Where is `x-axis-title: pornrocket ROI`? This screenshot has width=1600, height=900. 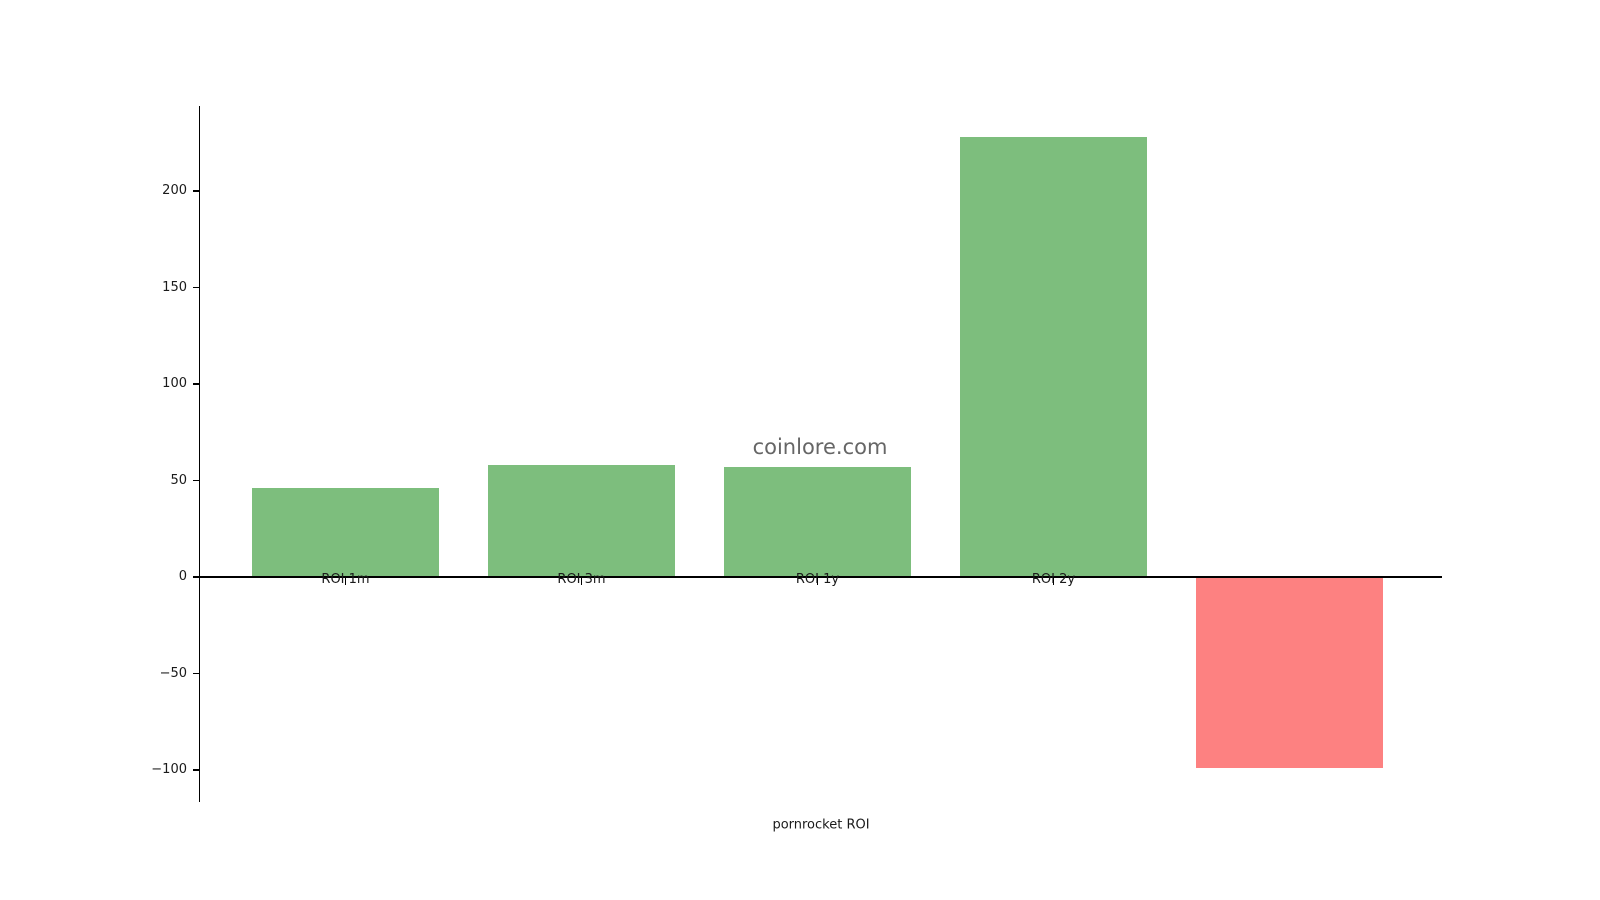 x-axis-title: pornrocket ROI is located at coordinates (821, 825).